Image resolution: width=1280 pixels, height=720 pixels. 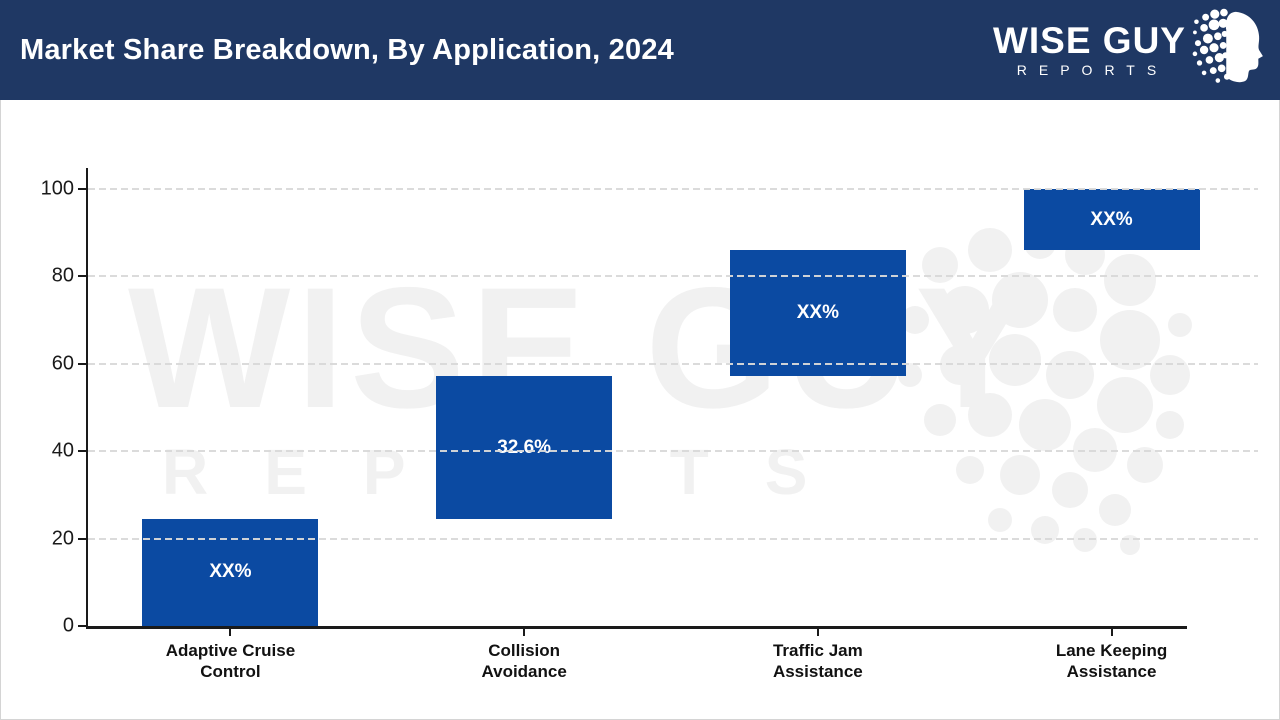 What do you see at coordinates (57, 188) in the screenshot?
I see `y-tick-label-100: 100` at bounding box center [57, 188].